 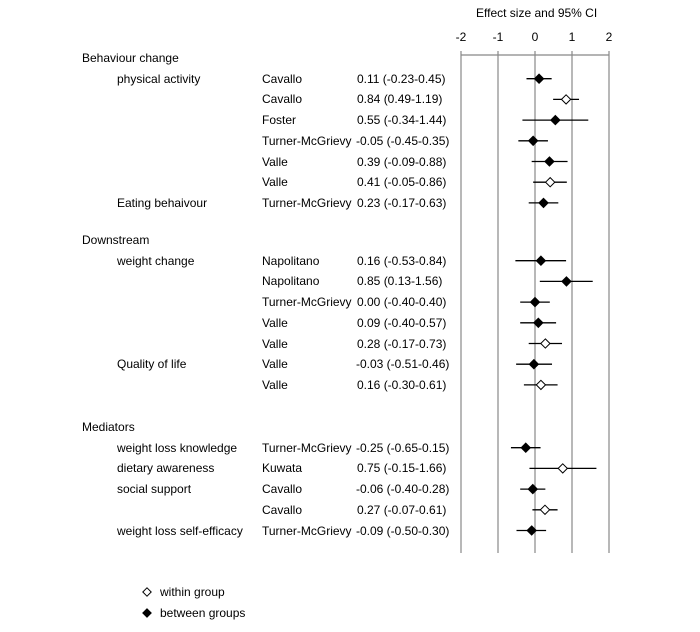 What do you see at coordinates (609, 37) in the screenshot?
I see `x-tick-label: 2` at bounding box center [609, 37].